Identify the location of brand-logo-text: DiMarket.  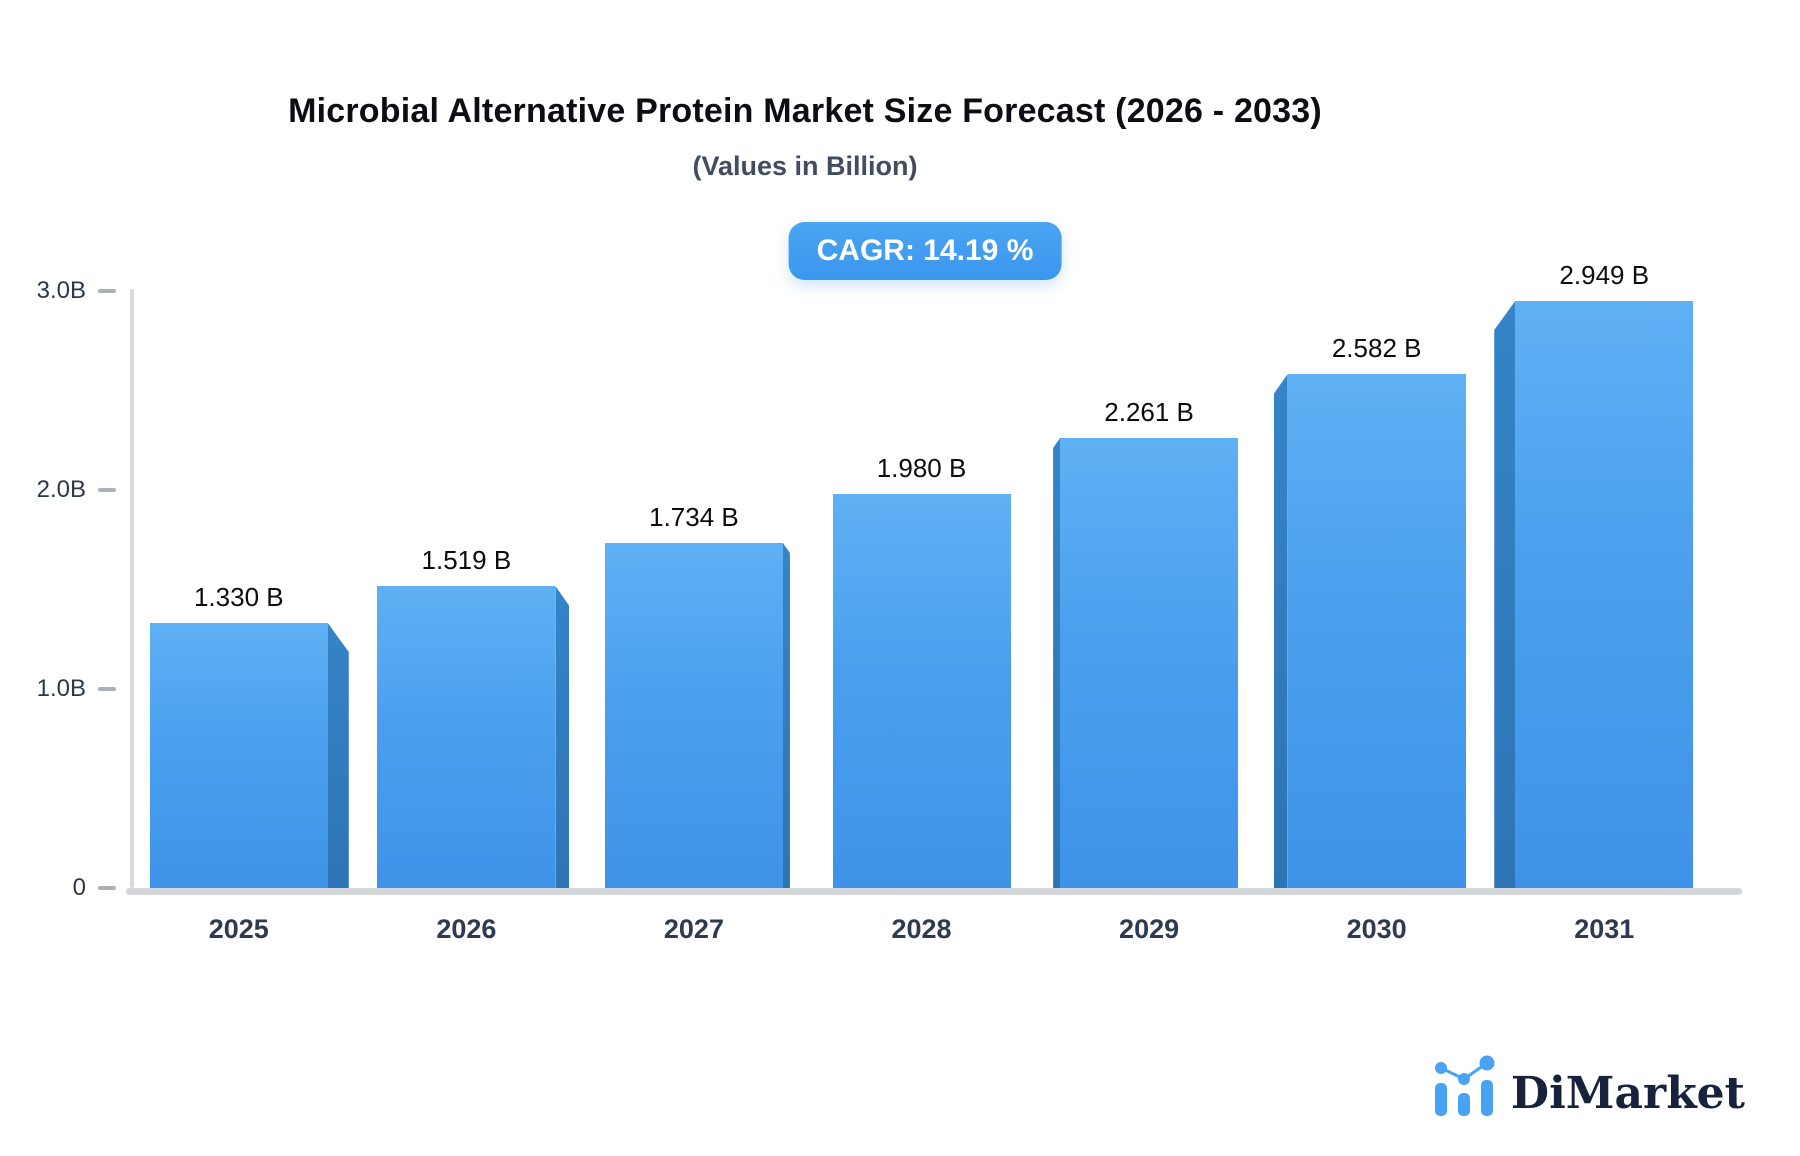
(1627, 1093).